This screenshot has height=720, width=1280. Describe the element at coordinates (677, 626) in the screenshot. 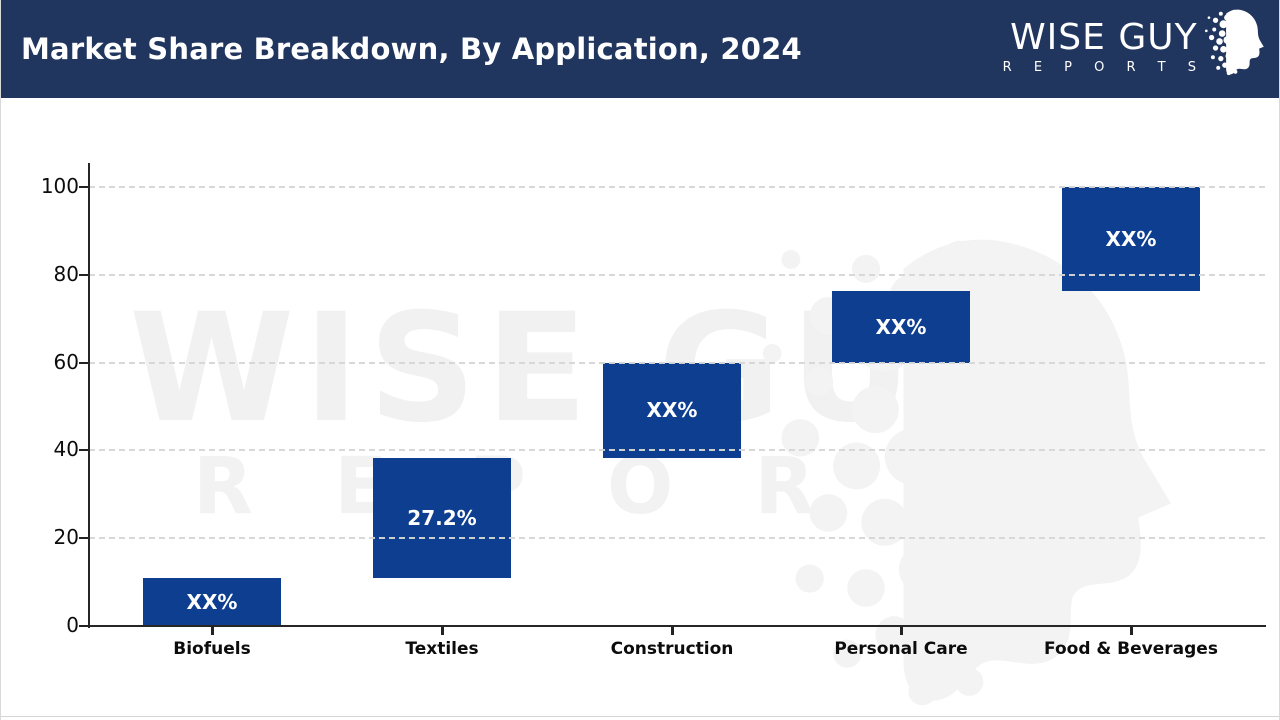

I see `x-axis-line` at that location.